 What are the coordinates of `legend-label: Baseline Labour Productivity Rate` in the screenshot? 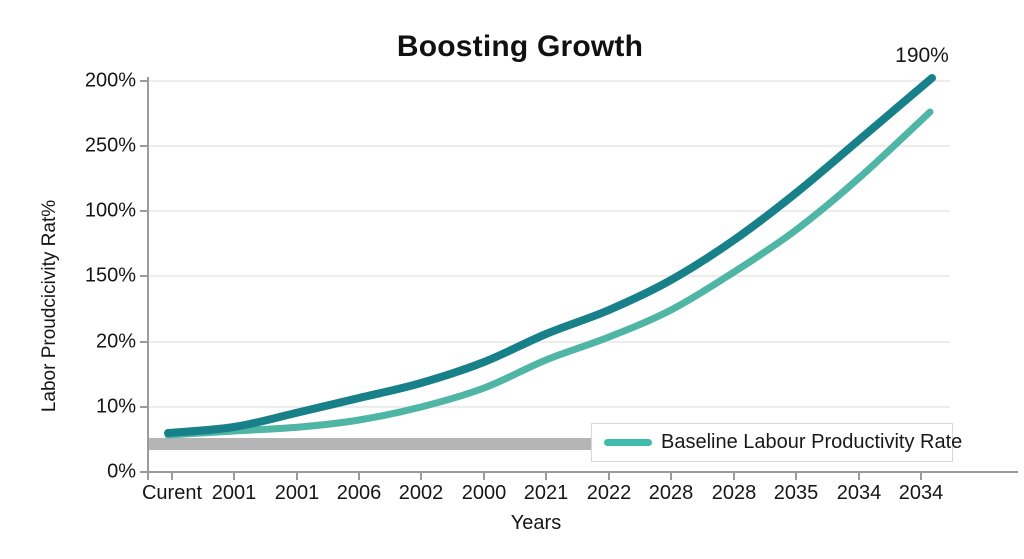 It's located at (812, 442).